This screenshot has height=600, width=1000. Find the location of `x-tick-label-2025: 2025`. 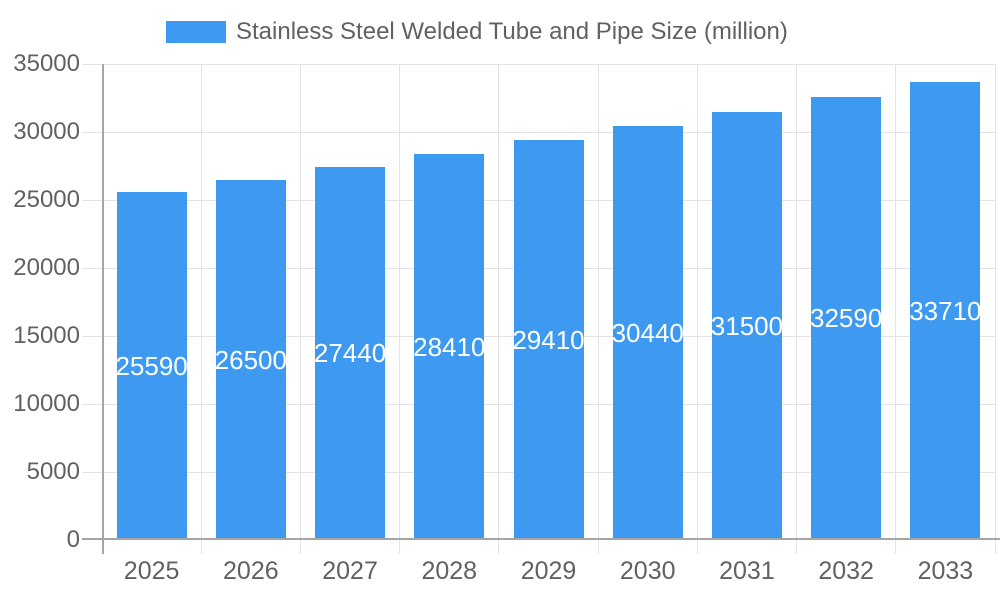

x-tick-label-2025: 2025 is located at coordinates (151, 571).